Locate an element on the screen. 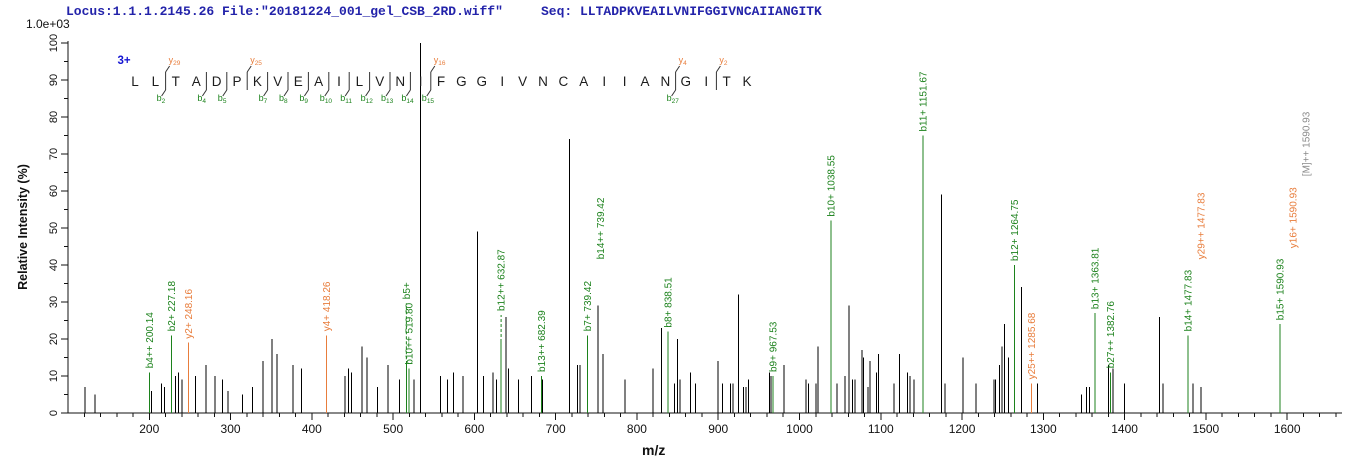 This screenshot has height=473, width=1362. b-ion-marker-label: b4 is located at coordinates (201, 99).